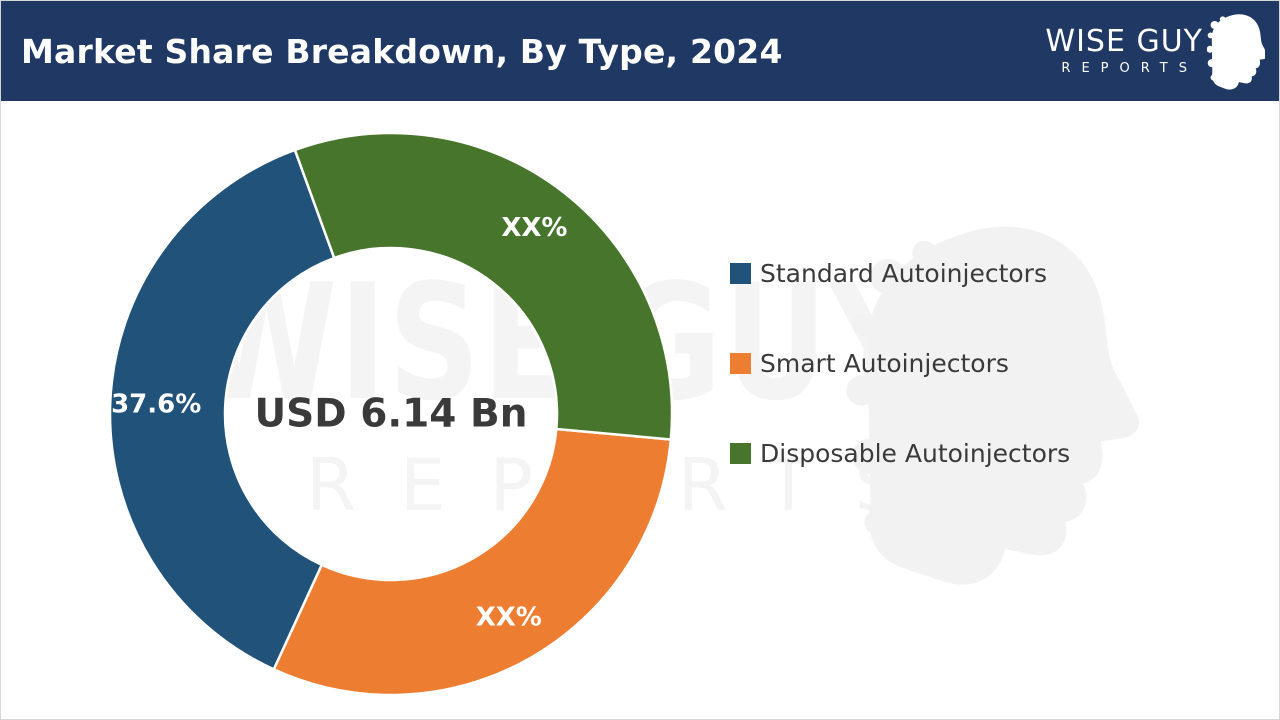  I want to click on legend-label: Standard Autoinjectors, so click(903, 273).